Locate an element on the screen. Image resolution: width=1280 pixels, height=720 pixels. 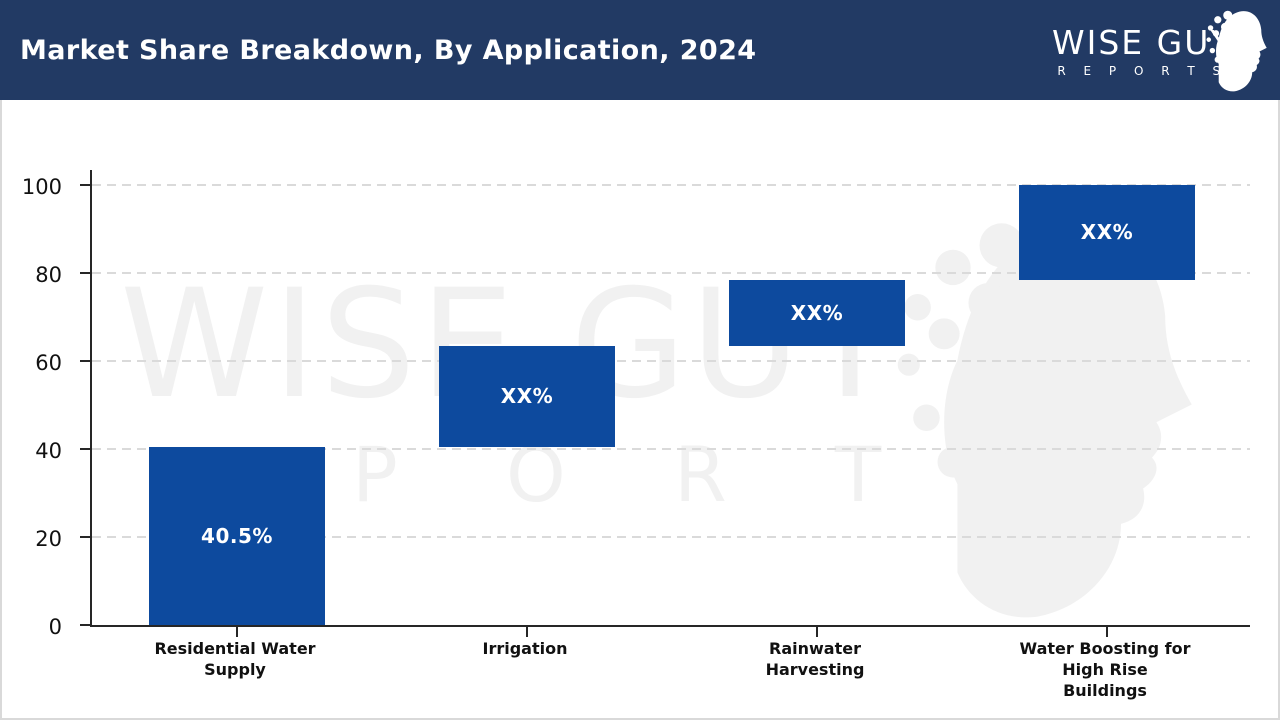
logo-face-icon is located at coordinates (1236, 51).